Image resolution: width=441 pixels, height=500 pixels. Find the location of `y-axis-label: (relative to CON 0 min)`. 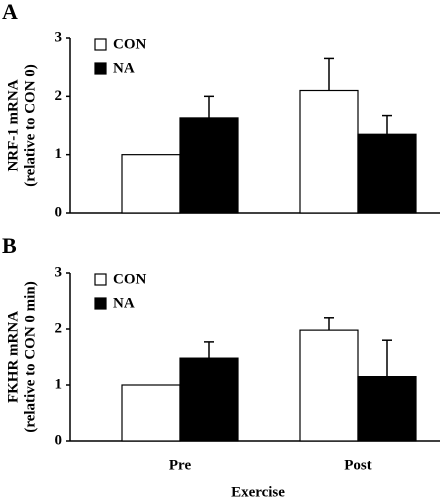

y-axis-label: (relative to CON 0 min) is located at coordinates (30, 356).